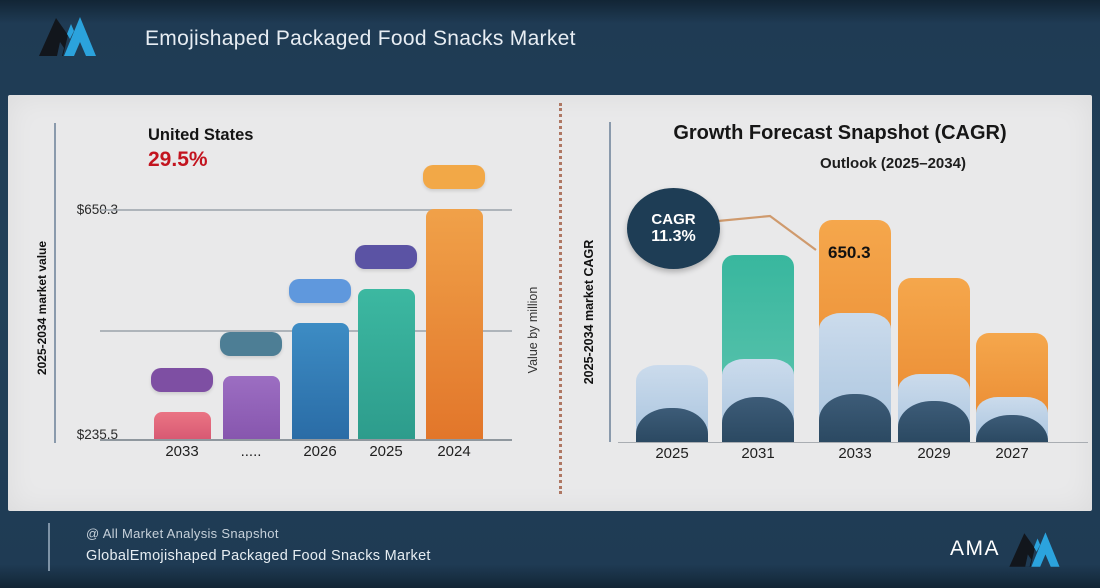 The image size is (1100, 588). What do you see at coordinates (758, 453) in the screenshot?
I see `right-x-tick-2031: 2031` at bounding box center [758, 453].